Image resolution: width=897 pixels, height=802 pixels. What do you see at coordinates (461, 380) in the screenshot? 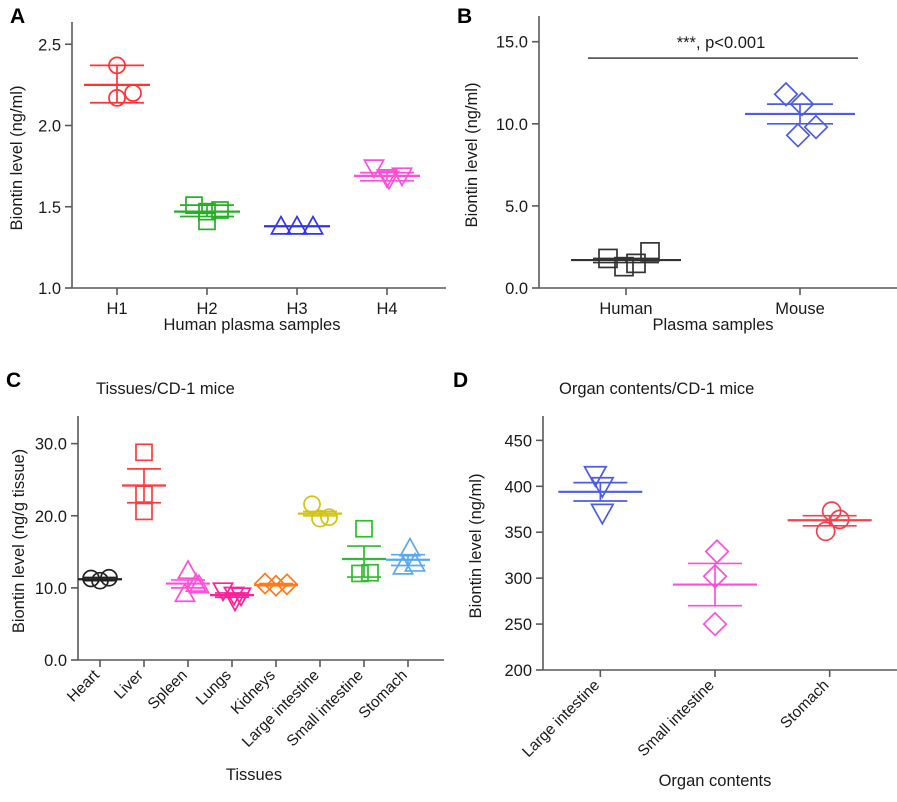
I see `panel-d-letter: D` at bounding box center [461, 380].